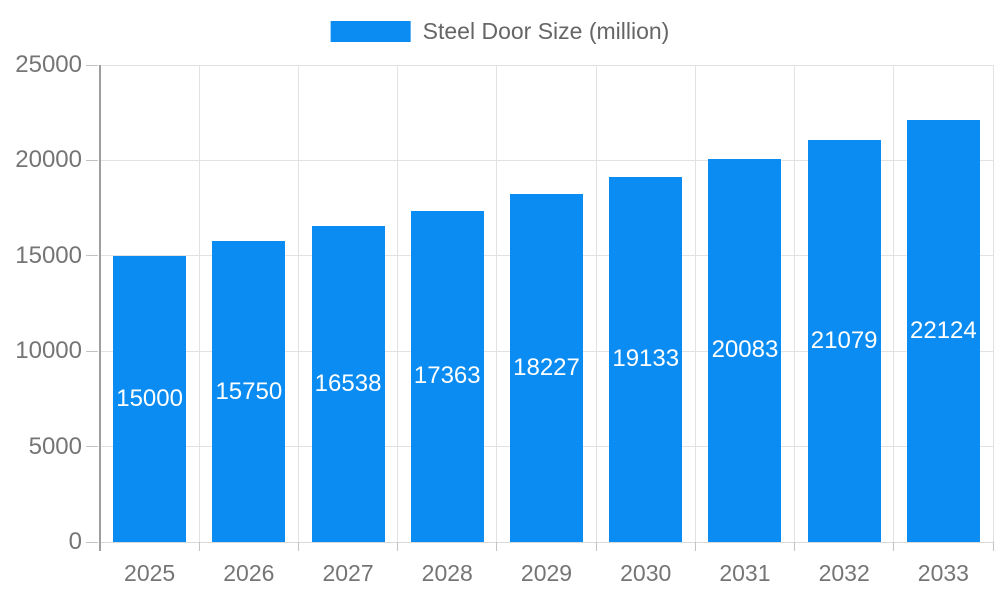 This screenshot has height=600, width=1000. What do you see at coordinates (48, 351) in the screenshot?
I see `y-axis-label: 10000` at bounding box center [48, 351].